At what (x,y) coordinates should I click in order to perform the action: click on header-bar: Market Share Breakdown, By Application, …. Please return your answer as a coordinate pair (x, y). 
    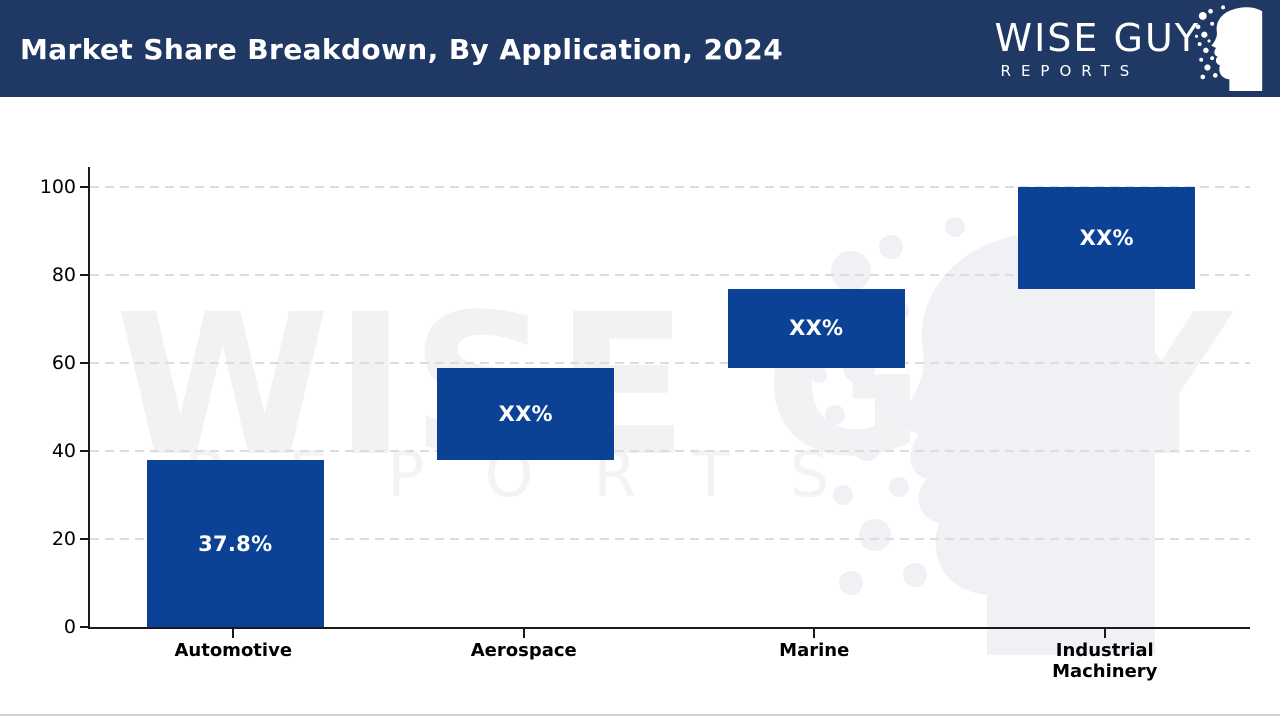
    Looking at the image, I should click on (640, 48).